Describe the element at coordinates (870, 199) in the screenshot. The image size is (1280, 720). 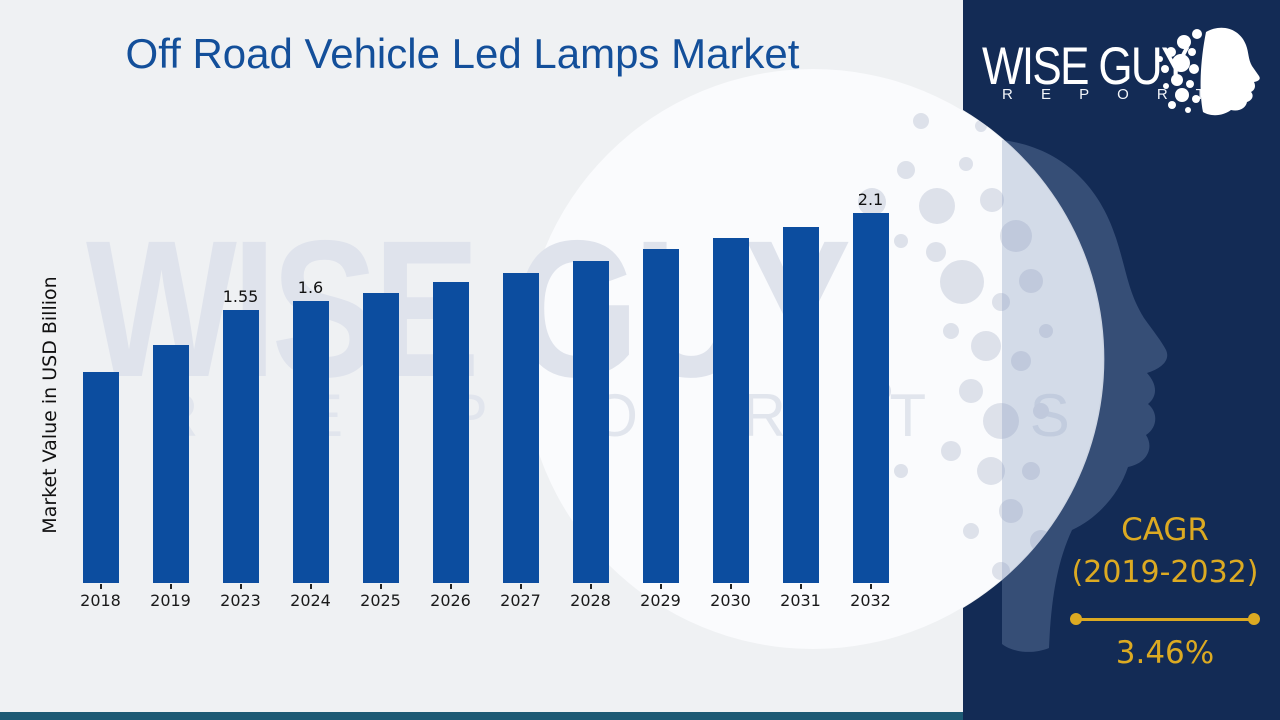
I see `bar-value-label-2032: 2.1` at that location.